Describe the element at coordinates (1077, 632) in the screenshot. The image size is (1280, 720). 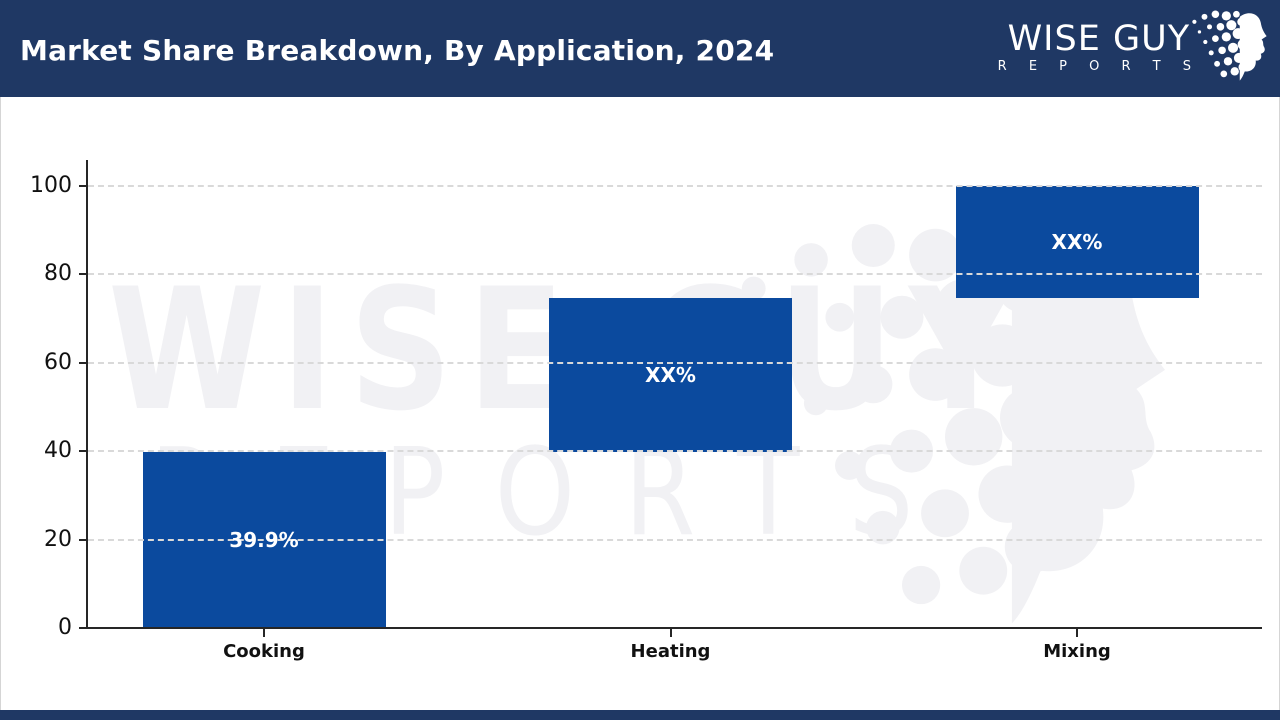
I see `x-tick-mixing` at that location.